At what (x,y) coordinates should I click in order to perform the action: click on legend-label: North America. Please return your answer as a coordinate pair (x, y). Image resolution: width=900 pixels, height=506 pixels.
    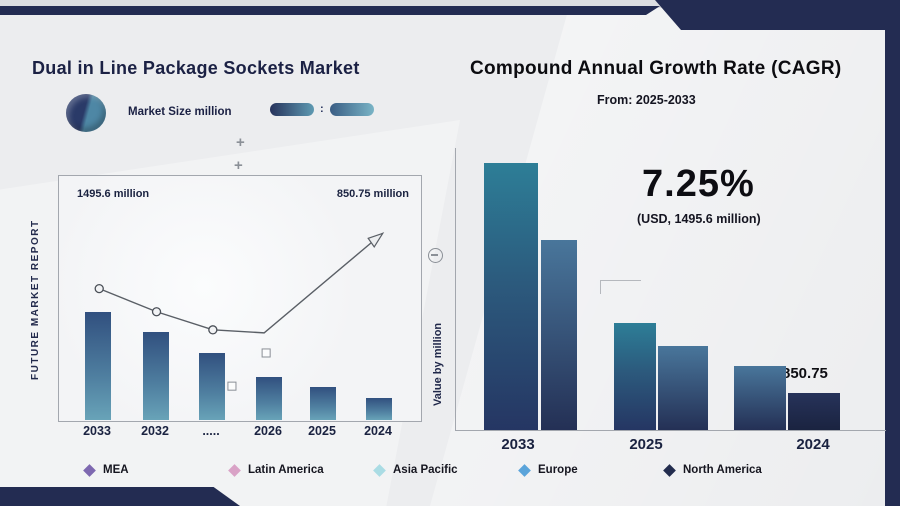
    Looking at the image, I should click on (722, 470).